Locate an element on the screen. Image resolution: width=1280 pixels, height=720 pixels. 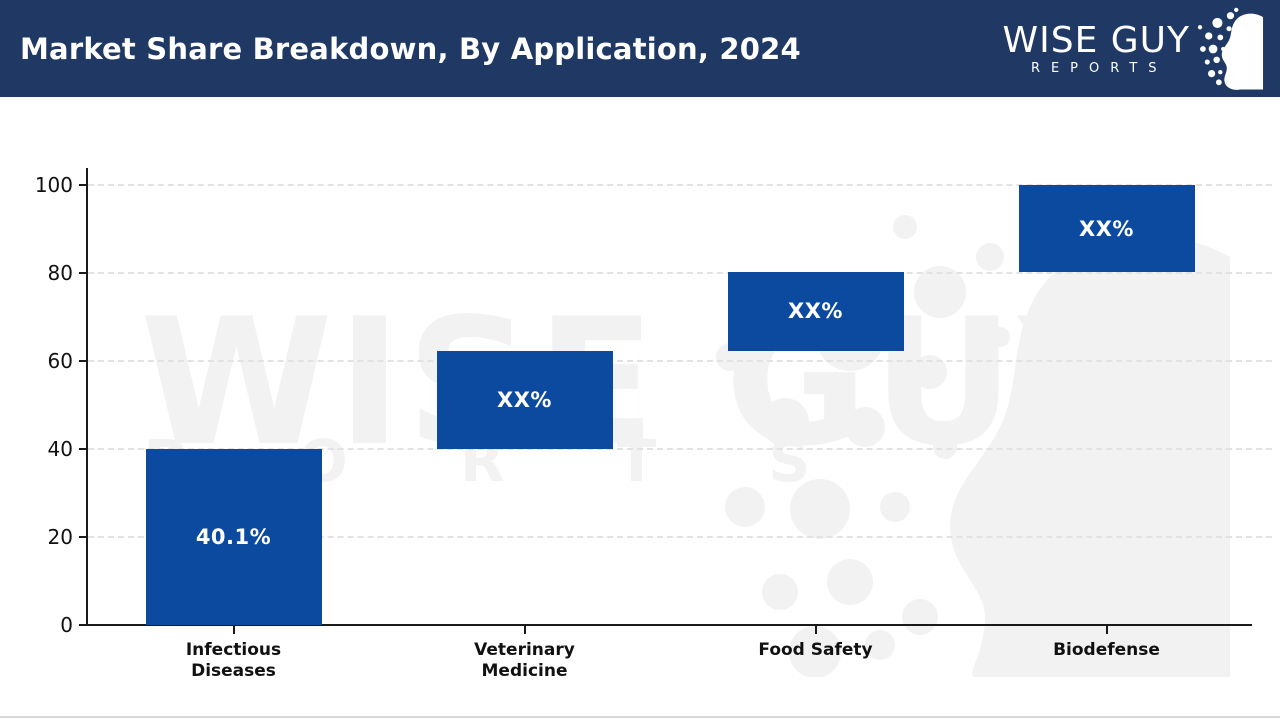
wiseguy-logo-subtitle: REPORTS is located at coordinates (1099, 68).